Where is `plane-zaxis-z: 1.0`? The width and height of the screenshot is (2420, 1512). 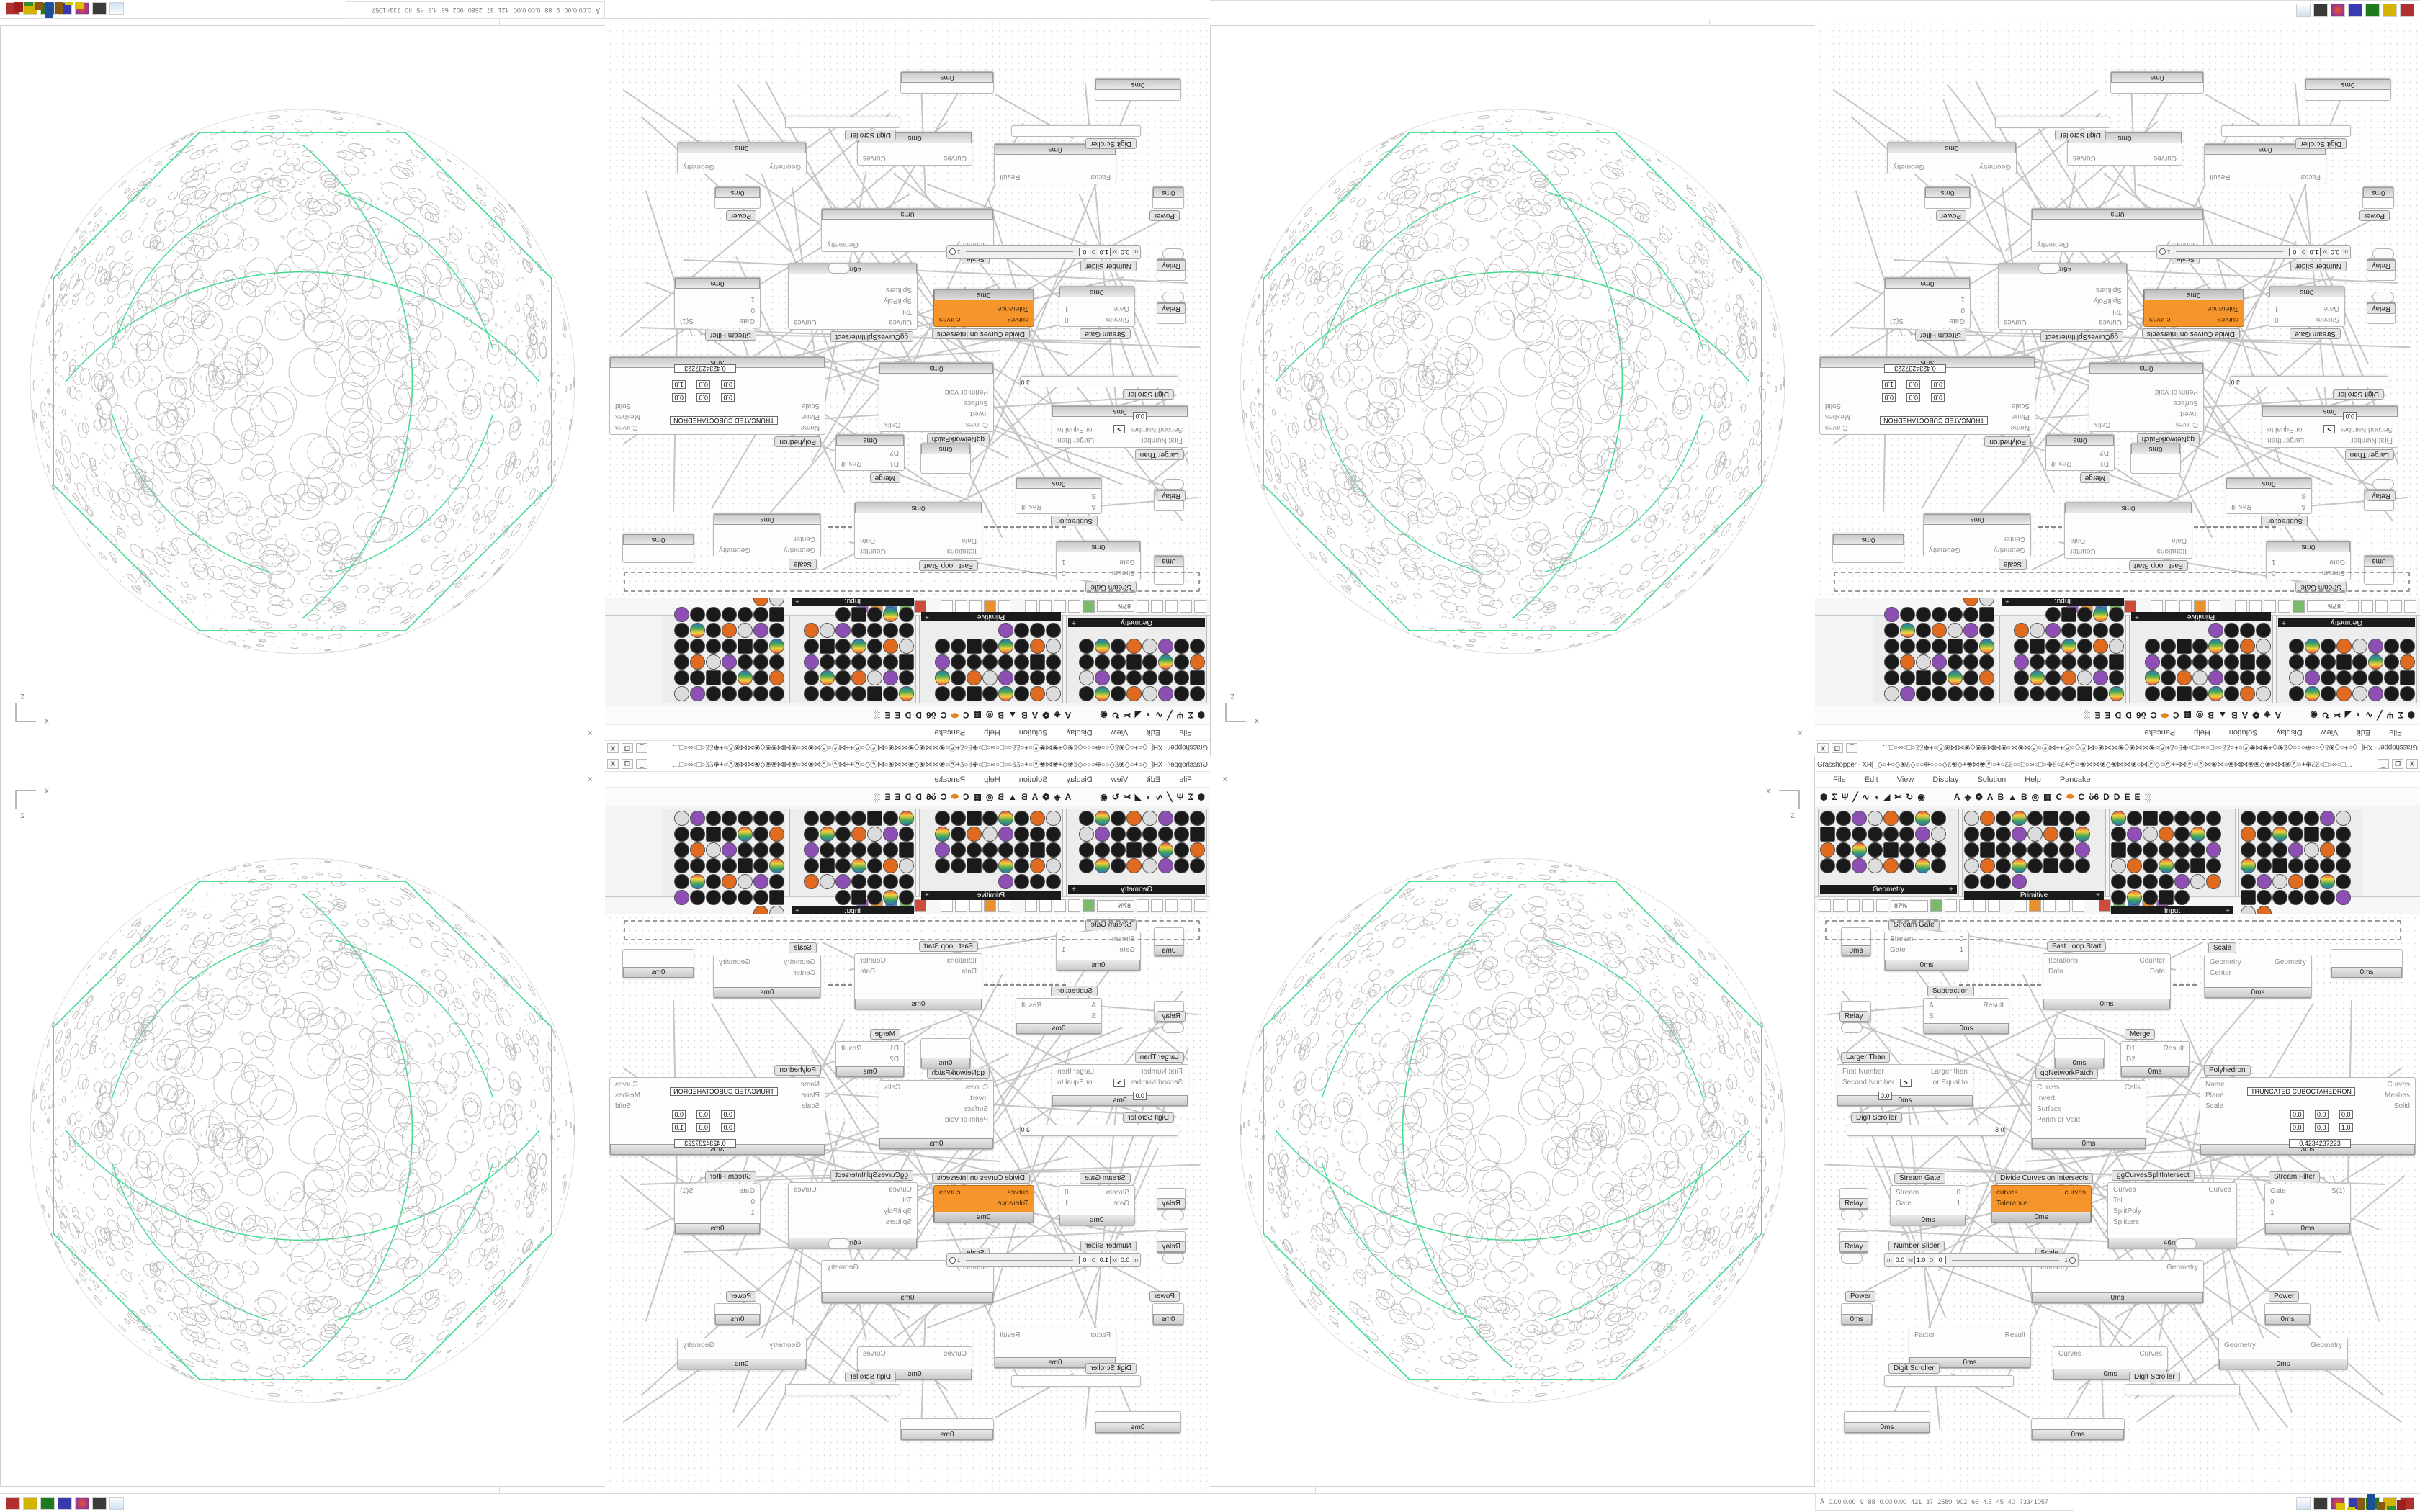 plane-zaxis-z: 1.0 is located at coordinates (1889, 384).